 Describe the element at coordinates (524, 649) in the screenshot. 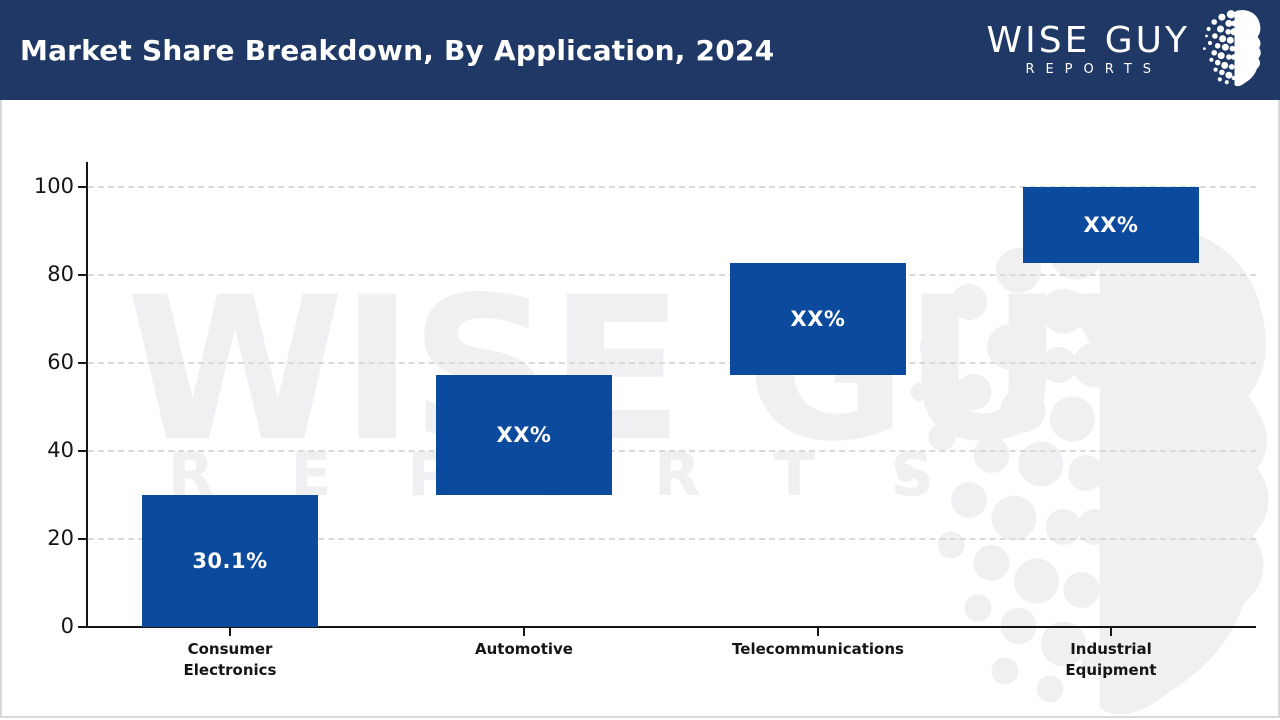

I see `x-axis-label-automotive: Automotive` at that location.